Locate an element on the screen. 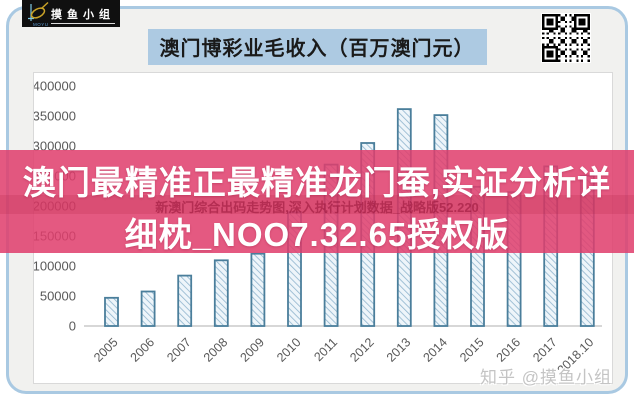 This screenshot has height=400, width=634. logo-latin-text: MOYU is located at coordinates (41, 24).